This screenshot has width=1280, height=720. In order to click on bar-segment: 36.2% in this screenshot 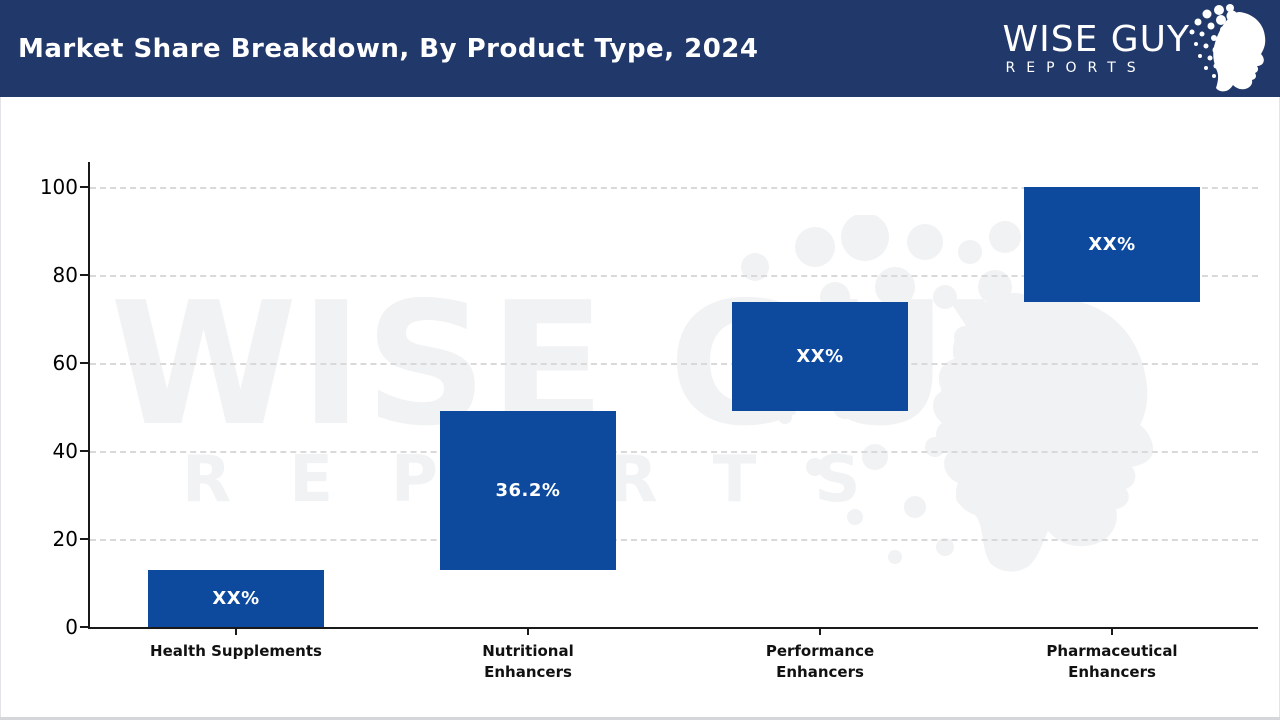, I will do `click(528, 490)`.